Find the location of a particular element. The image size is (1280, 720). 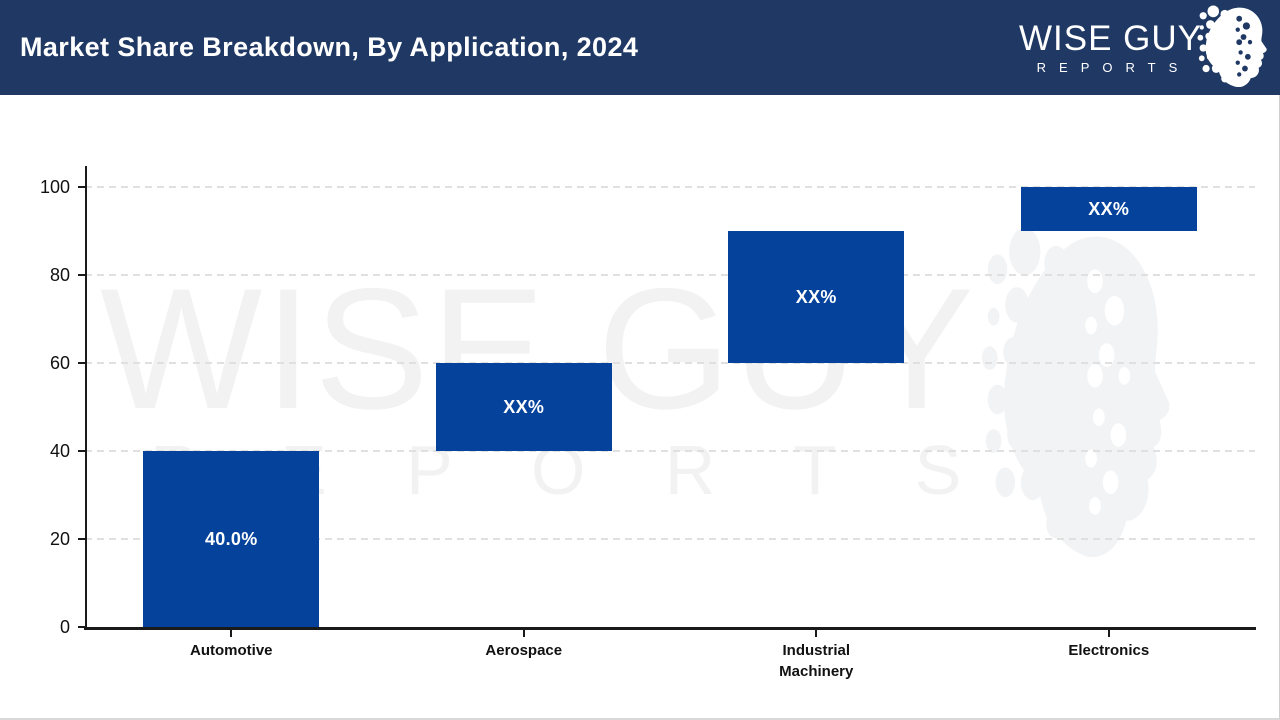

y-axis-tick-label: 60 is located at coordinates (59, 363).